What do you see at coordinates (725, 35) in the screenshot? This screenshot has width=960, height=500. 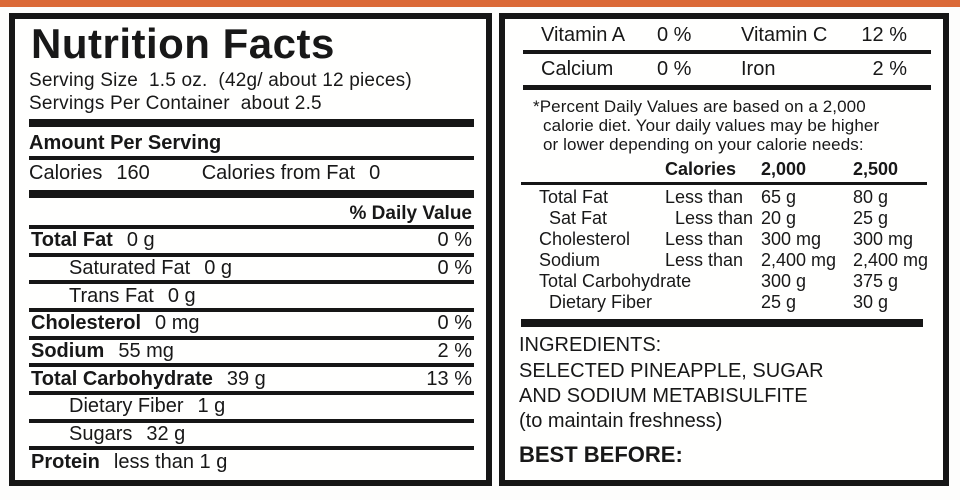 I see `vitamin-row-1: Vitamin A 0 % Vitamin C 12 %` at bounding box center [725, 35].